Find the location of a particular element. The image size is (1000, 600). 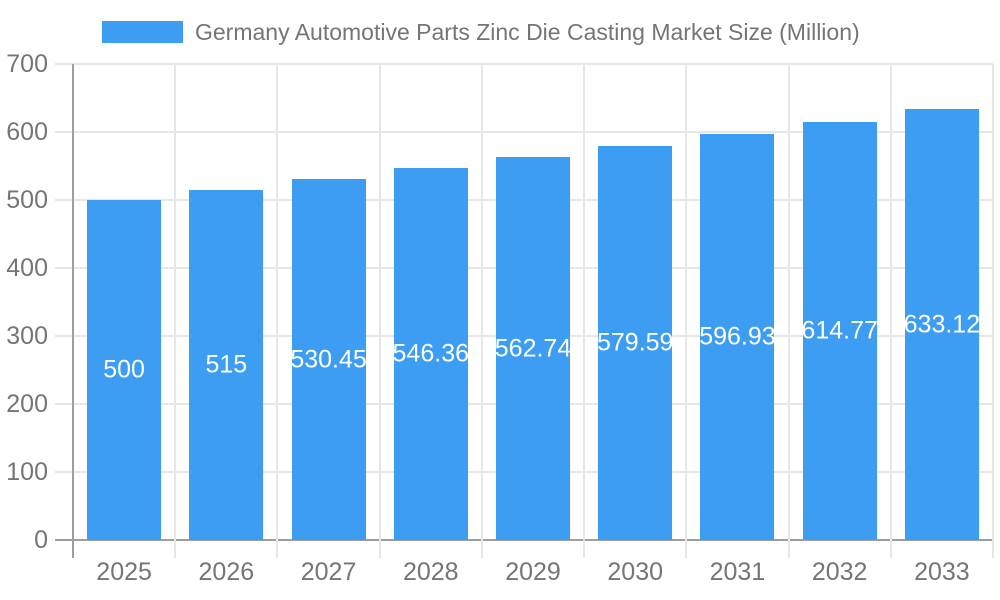

x-axis-tick-label: 2027 is located at coordinates (328, 572).